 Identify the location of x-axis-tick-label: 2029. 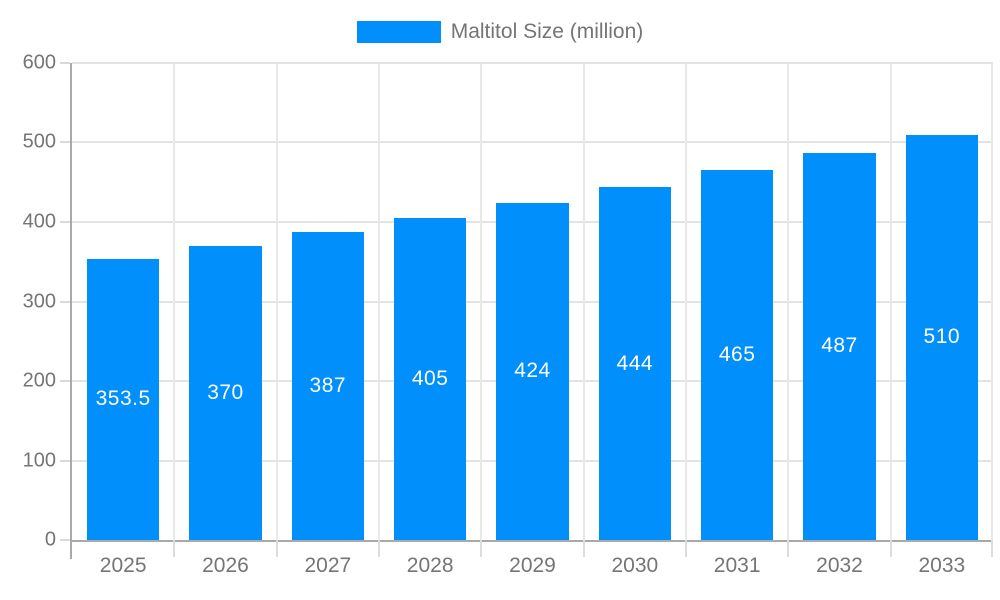
(532, 565).